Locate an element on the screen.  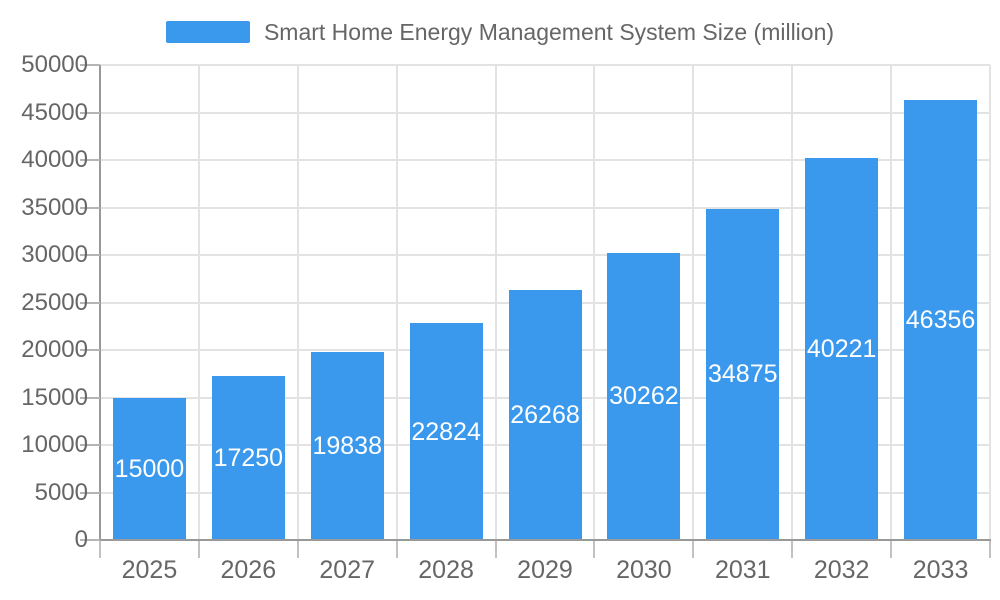
y-axis-tick-label: 25000 is located at coordinates (54, 302).